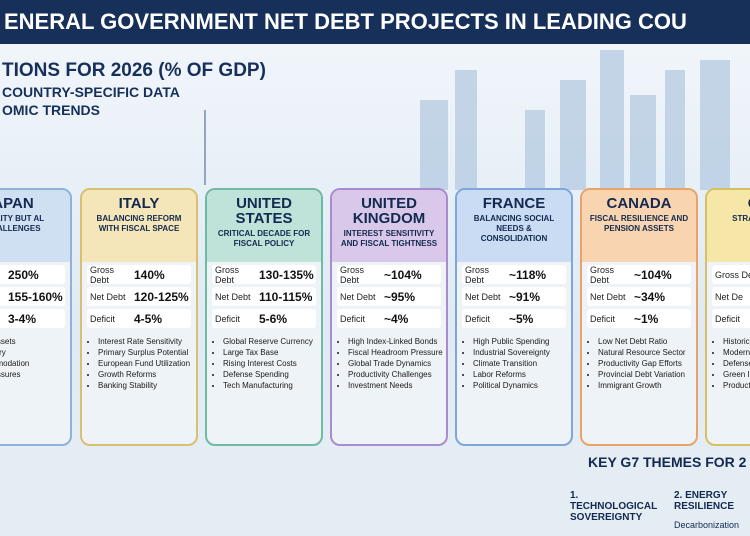 Image resolution: width=750 pixels, height=536 pixels. What do you see at coordinates (639, 296) in the screenshot?
I see `debt-row: Net Debt ~34%` at bounding box center [639, 296].